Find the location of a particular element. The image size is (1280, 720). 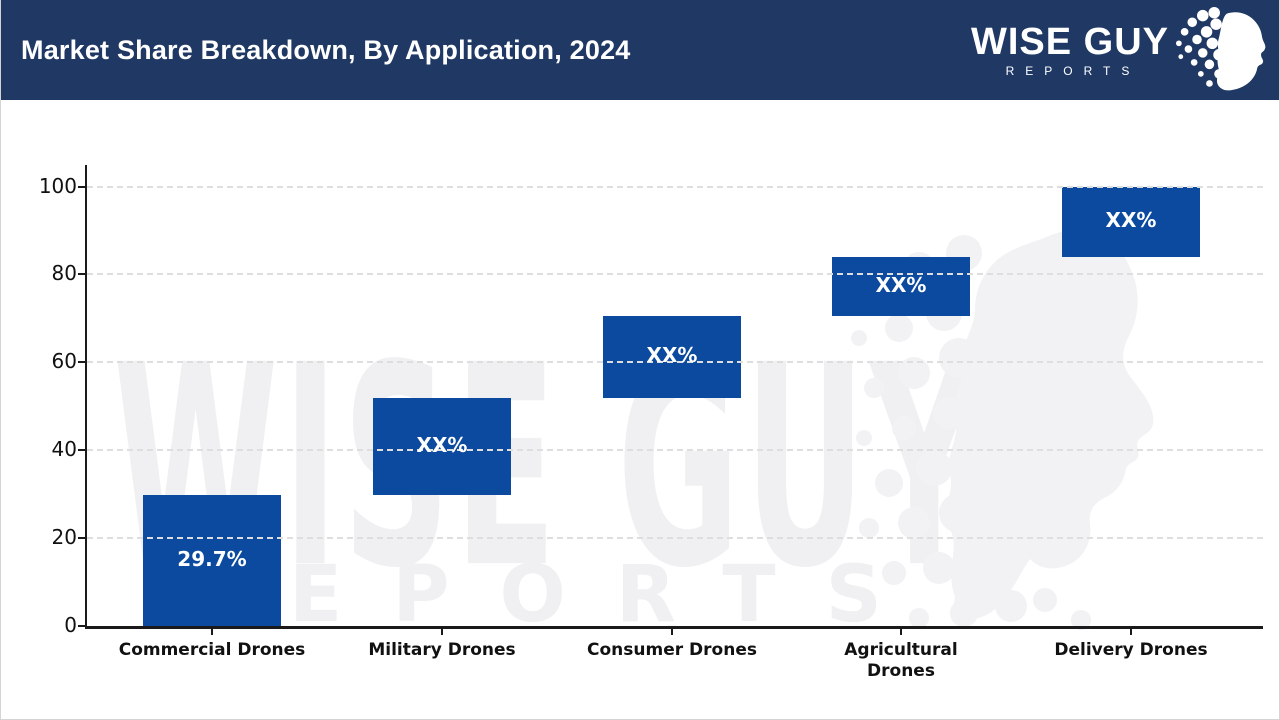

bar-agricultural-drones is located at coordinates (901, 287).